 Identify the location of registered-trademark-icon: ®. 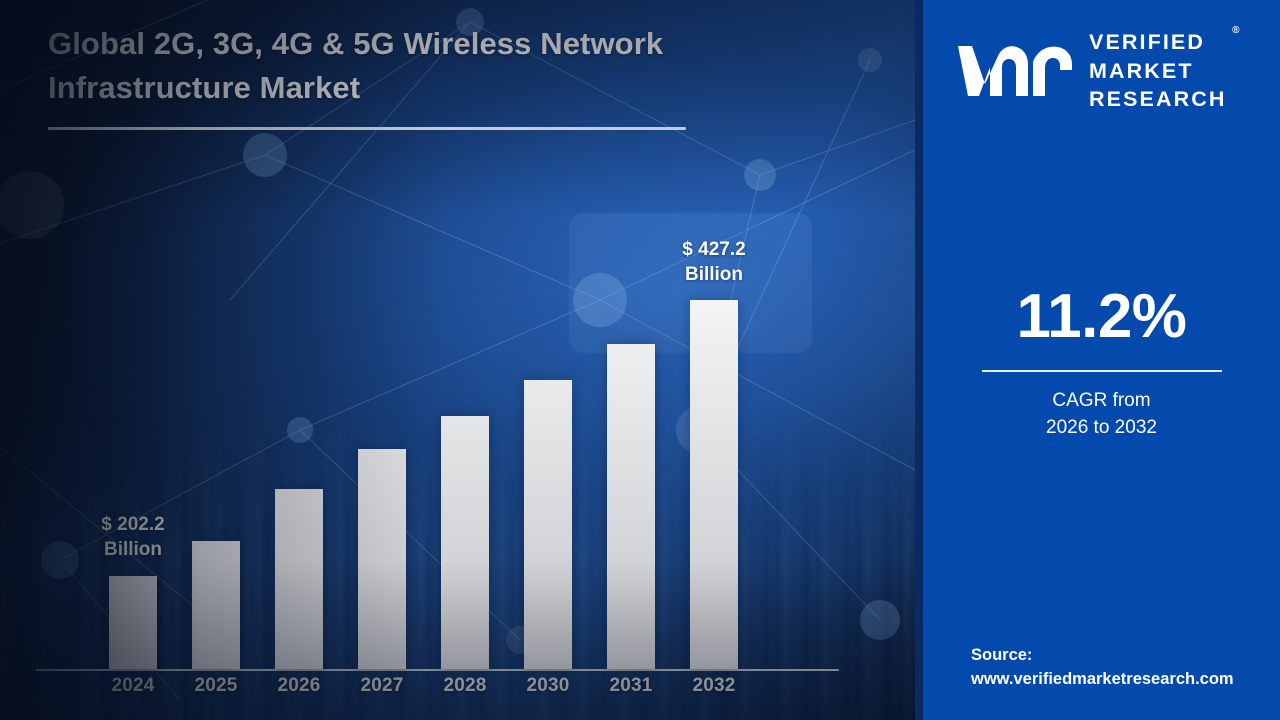
(1236, 30).